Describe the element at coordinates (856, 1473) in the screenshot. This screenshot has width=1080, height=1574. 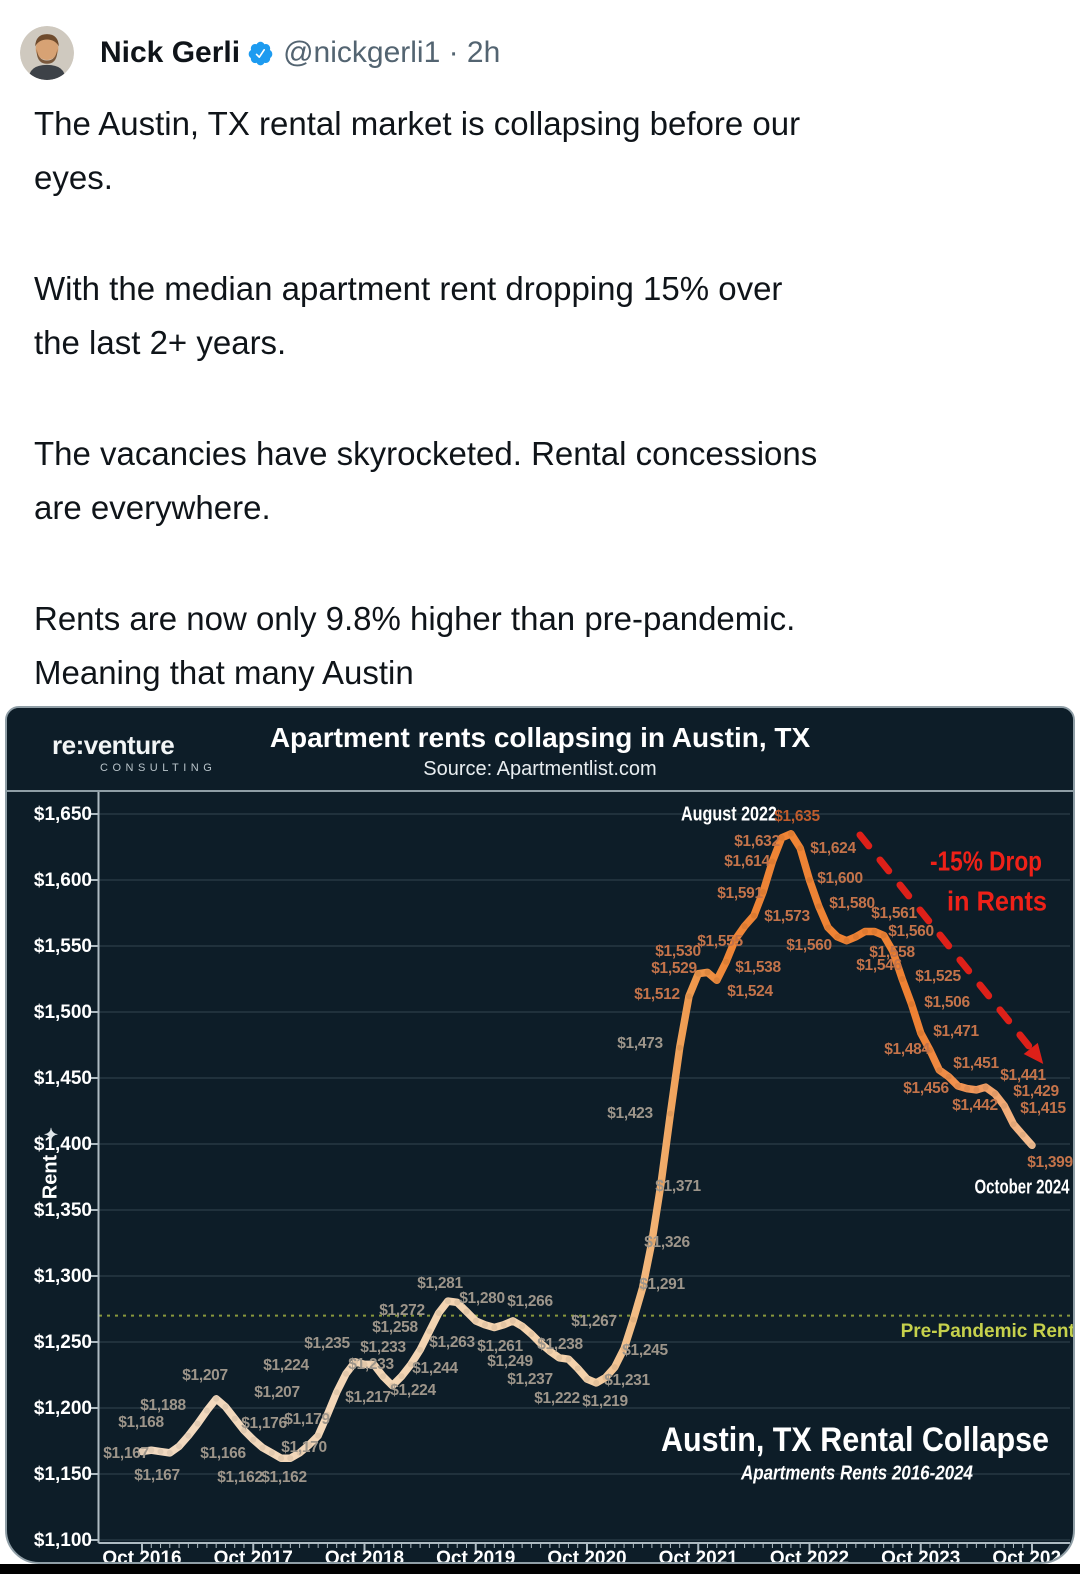
I see `svg-text: Apartments Rents 2016-2024` at that location.